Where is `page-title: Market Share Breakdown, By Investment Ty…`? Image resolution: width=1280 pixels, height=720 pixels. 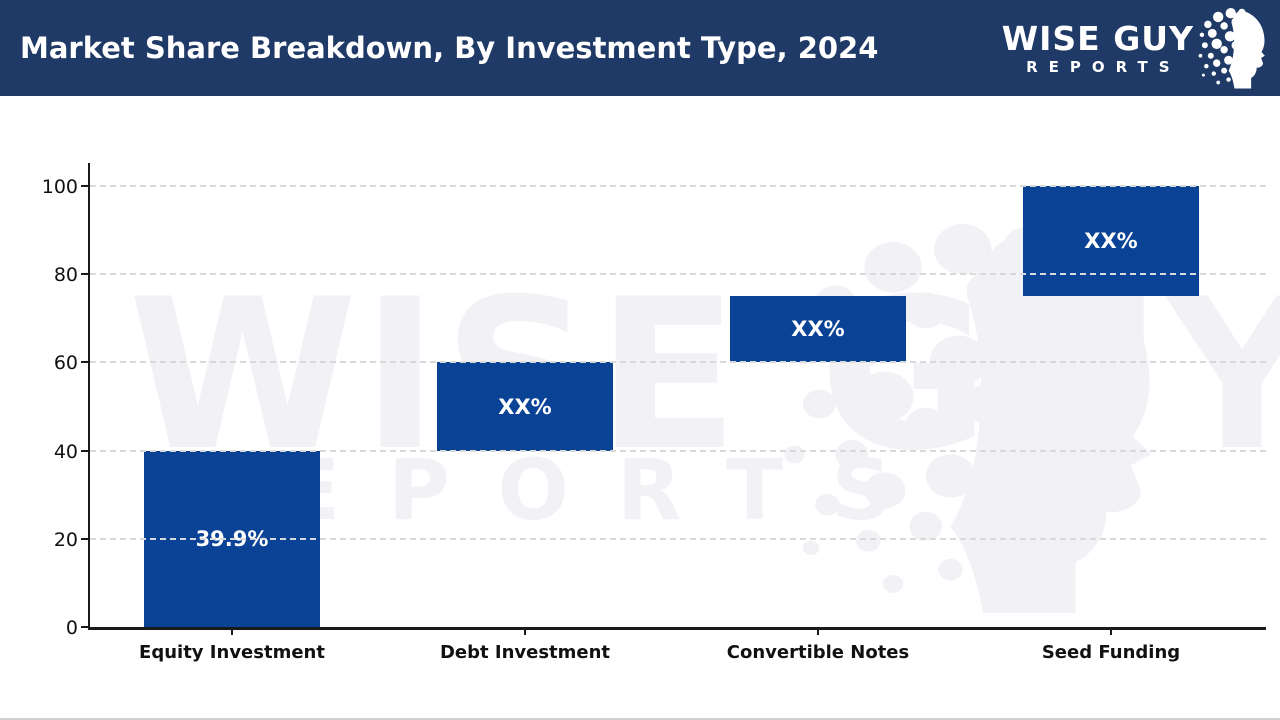 page-title: Market Share Breakdown, By Investment Ty… is located at coordinates (449, 48).